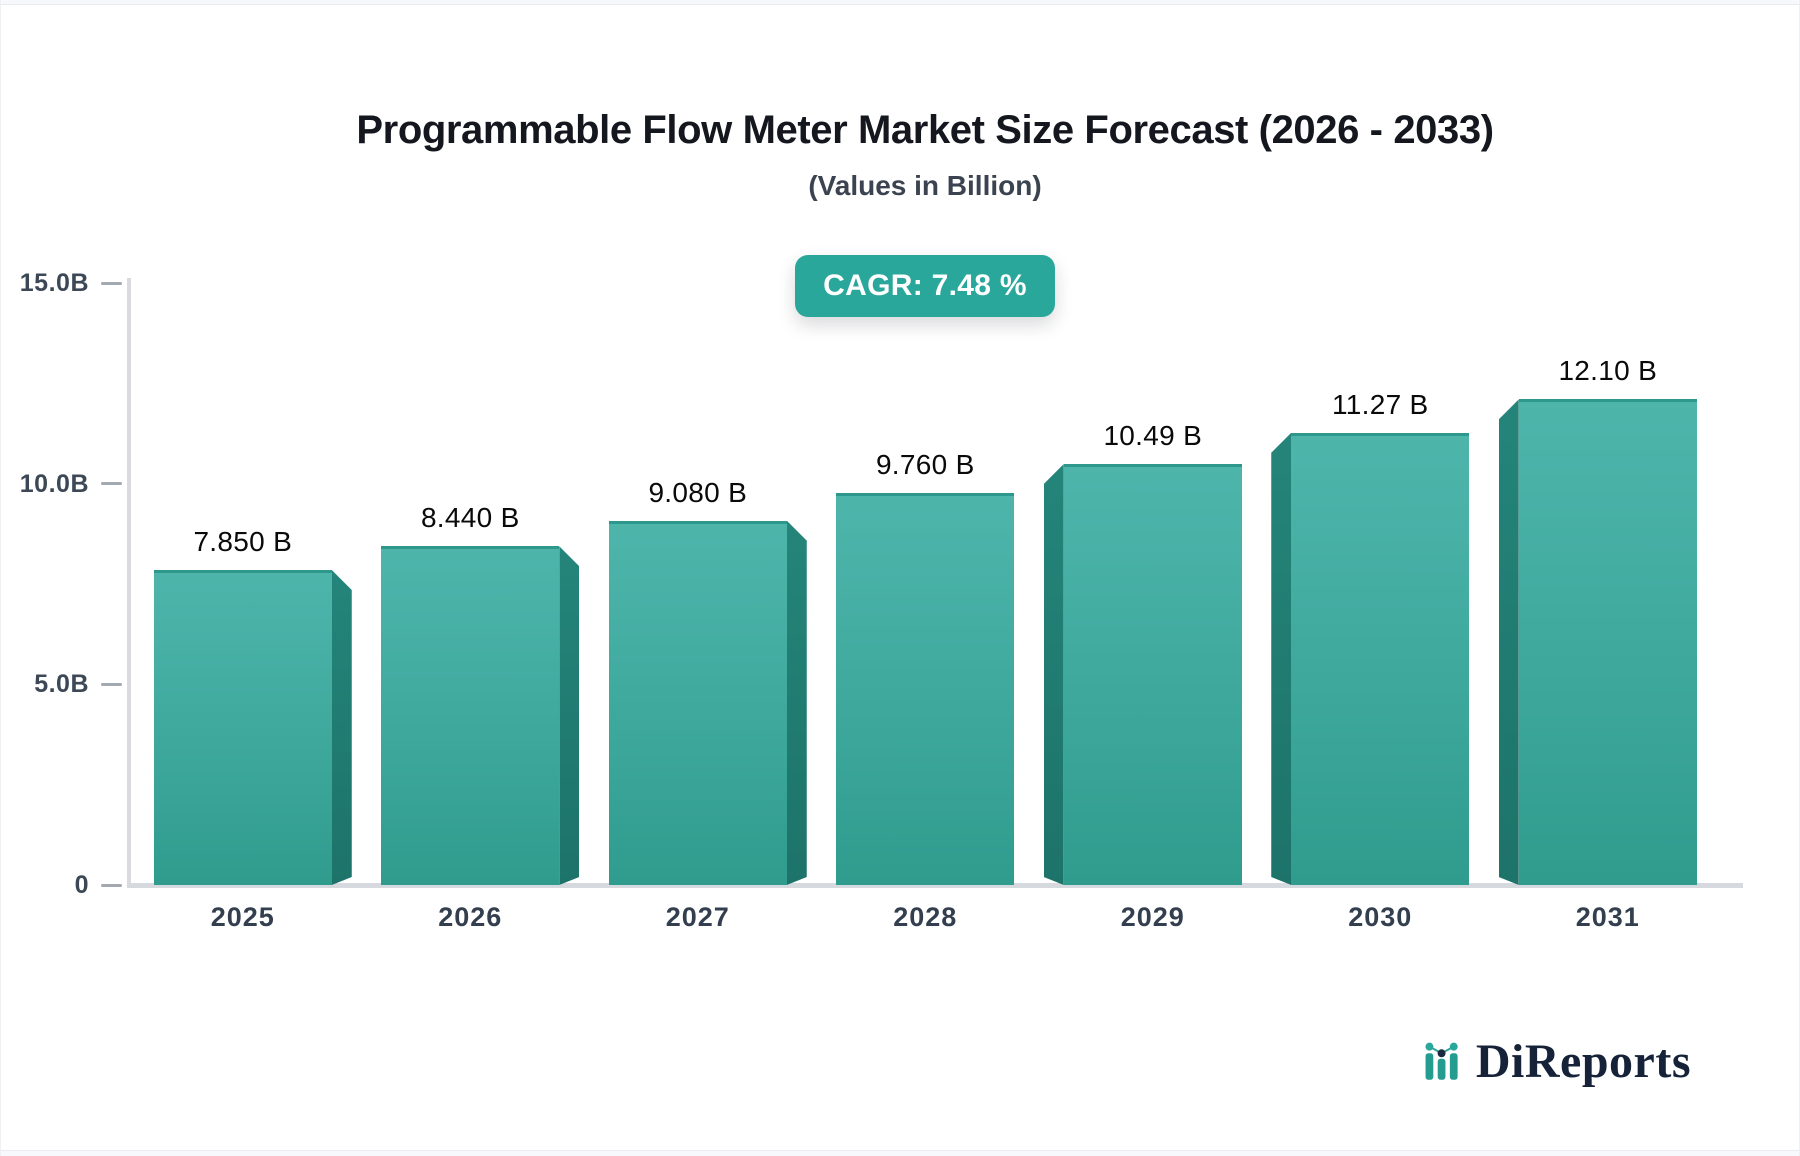 This screenshot has width=1800, height=1156. I want to click on y-tick-label: 15.0B, so click(54, 283).